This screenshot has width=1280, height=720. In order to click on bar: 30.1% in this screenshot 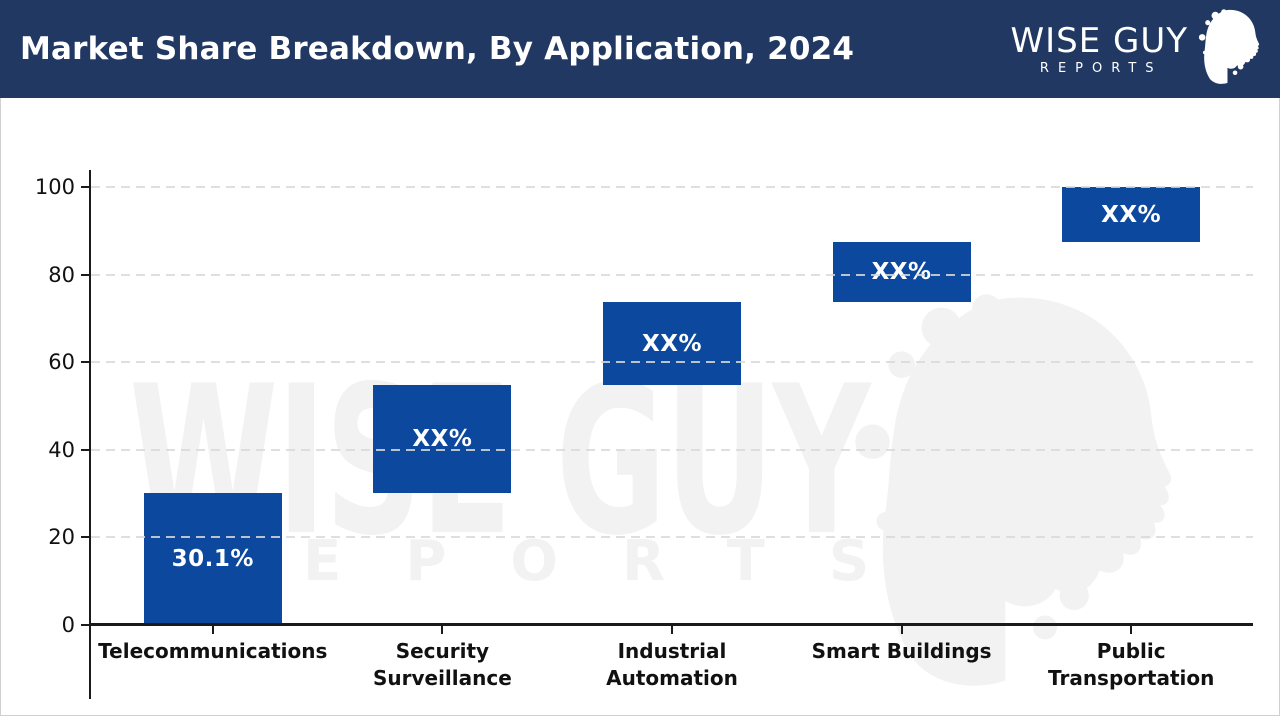, I will do `click(212, 559)`.